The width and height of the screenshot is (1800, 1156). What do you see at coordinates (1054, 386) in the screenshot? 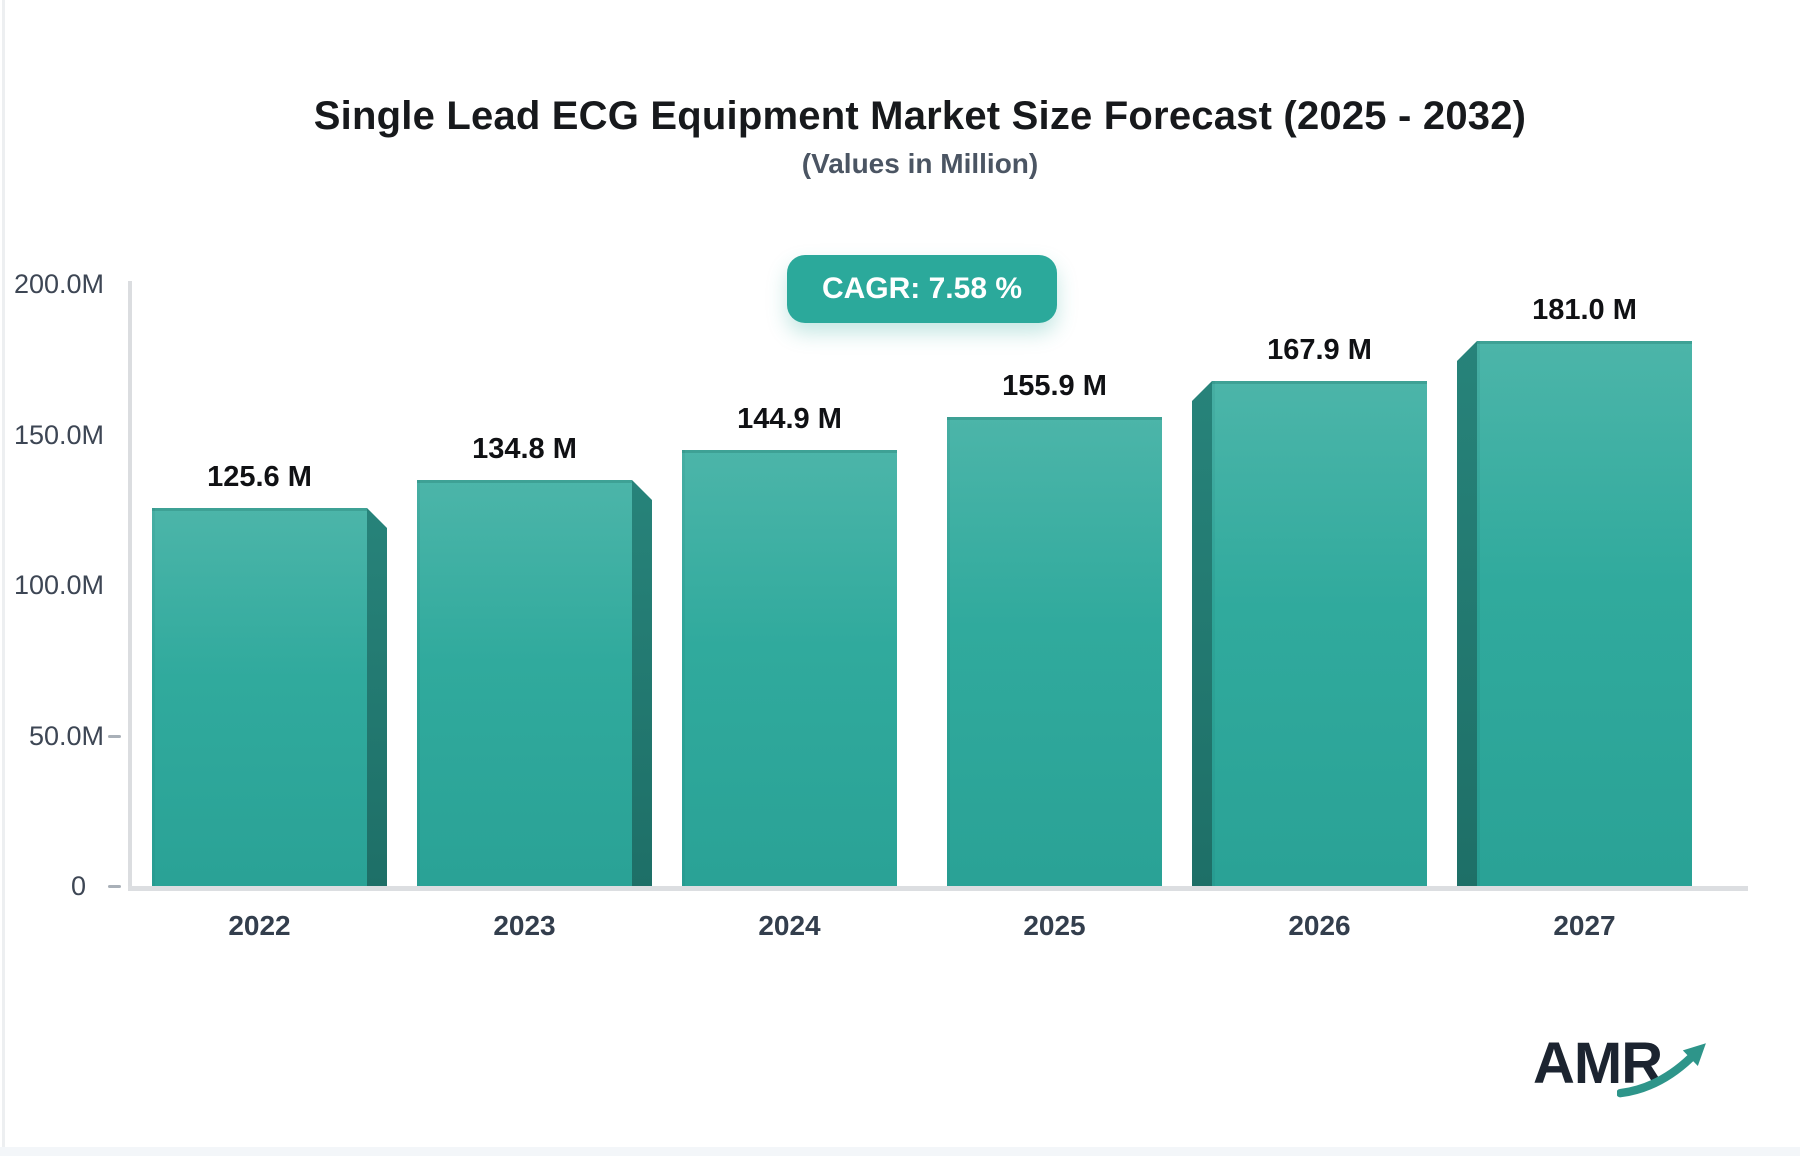
I see `bar-value-label: 155.9 M` at bounding box center [1054, 386].